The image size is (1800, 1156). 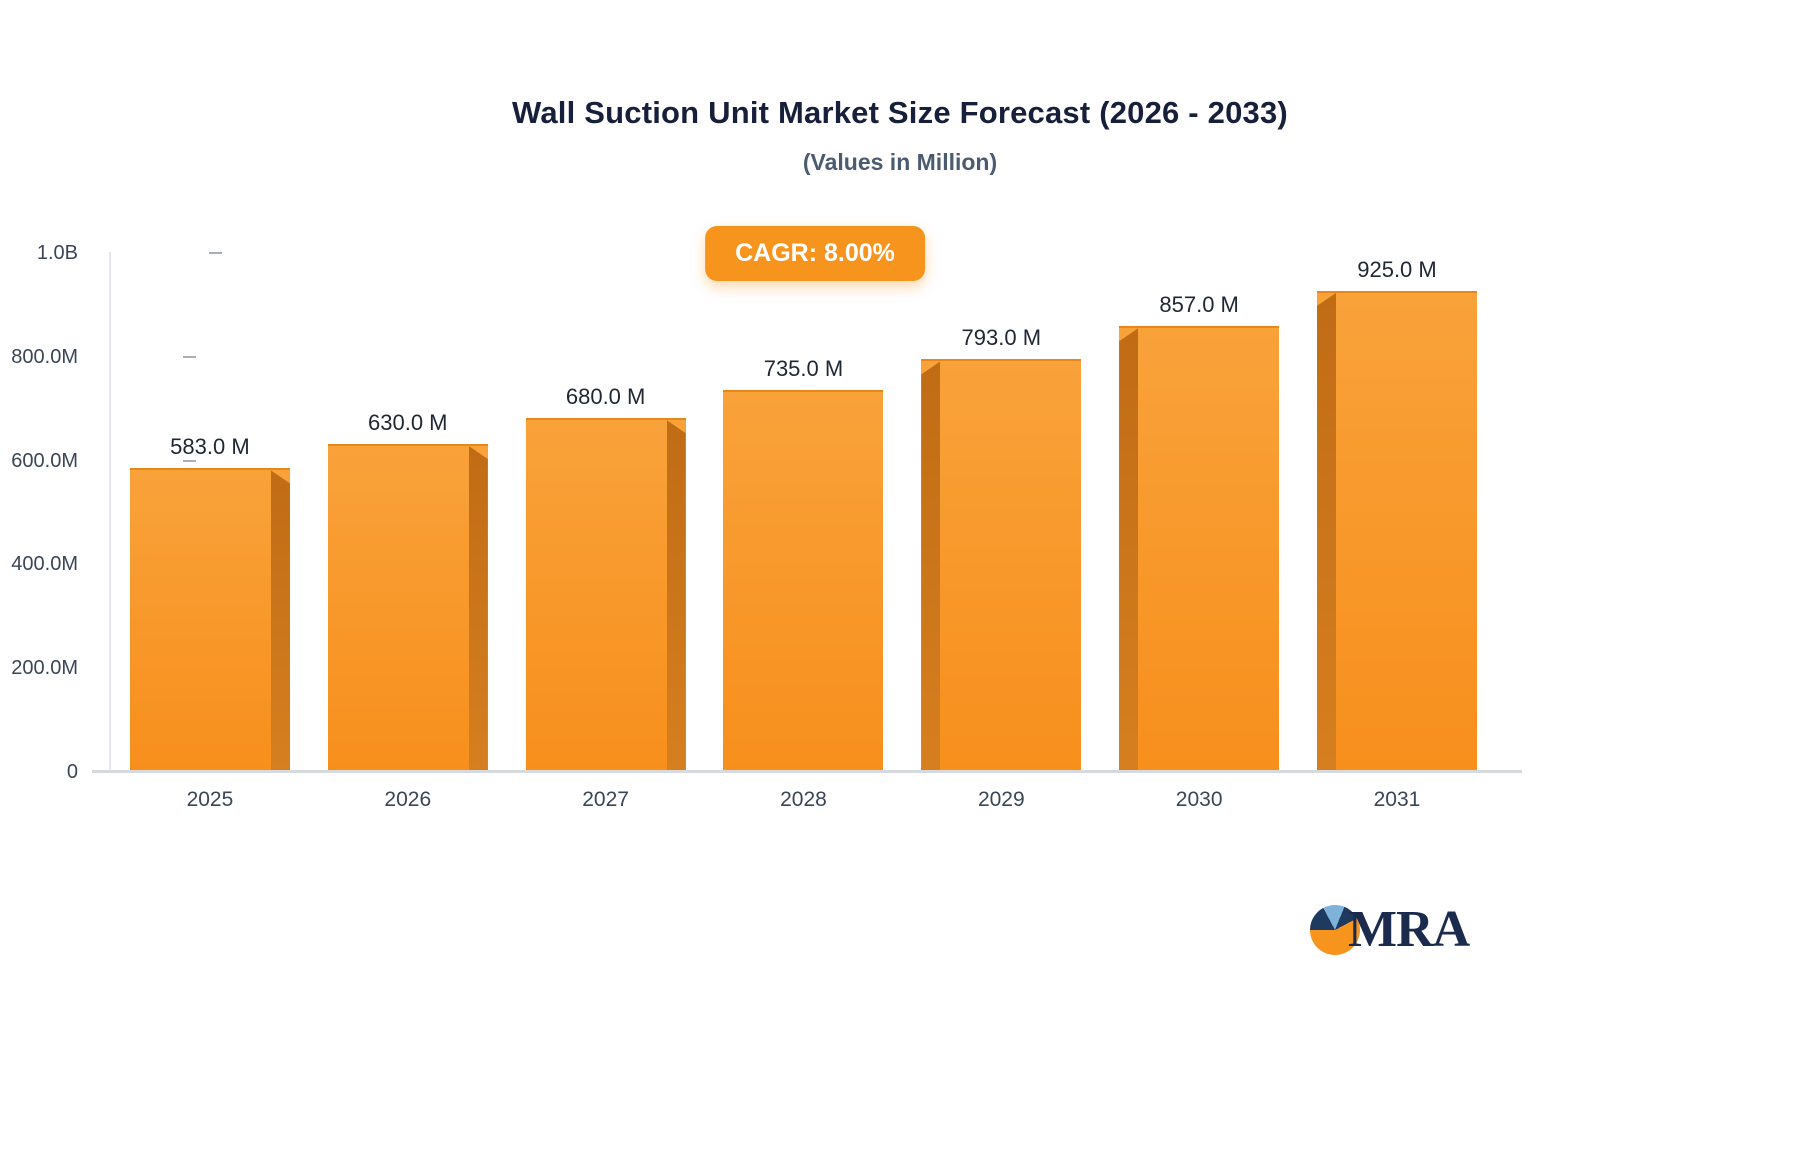 I want to click on bar-2027: 680.0 M, so click(x=605, y=577).